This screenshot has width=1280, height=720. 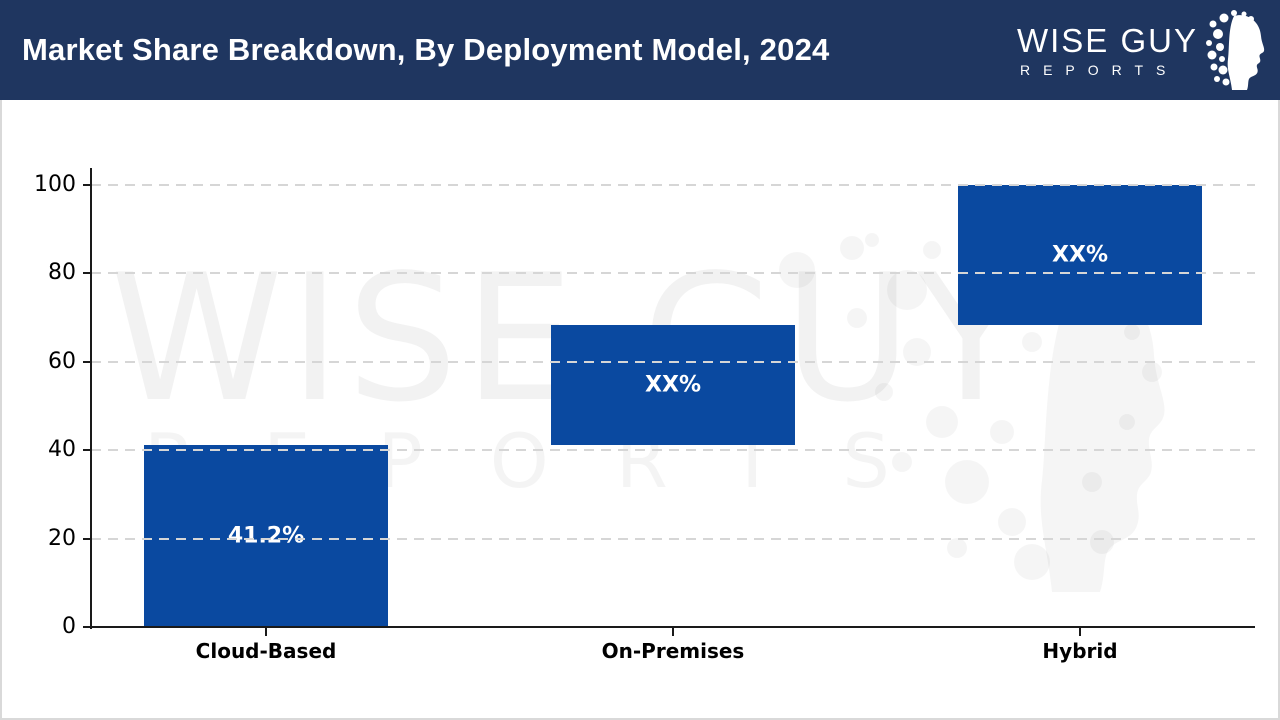 What do you see at coordinates (91, 398) in the screenshot?
I see `y-axis` at bounding box center [91, 398].